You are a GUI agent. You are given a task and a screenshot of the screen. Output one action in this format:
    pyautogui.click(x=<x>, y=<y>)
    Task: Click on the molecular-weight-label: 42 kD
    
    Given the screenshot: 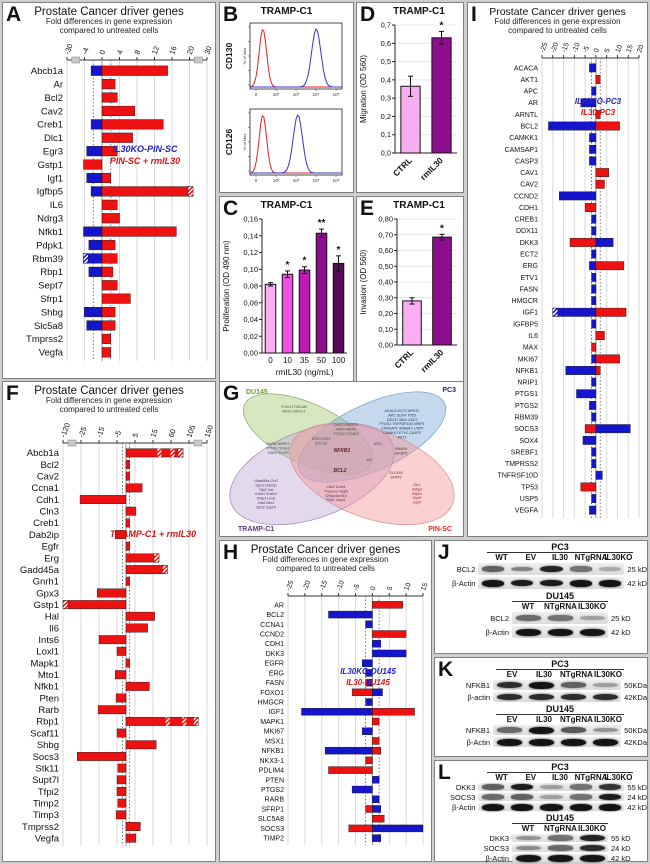 What is the action you would take?
    pyautogui.click(x=637, y=583)
    